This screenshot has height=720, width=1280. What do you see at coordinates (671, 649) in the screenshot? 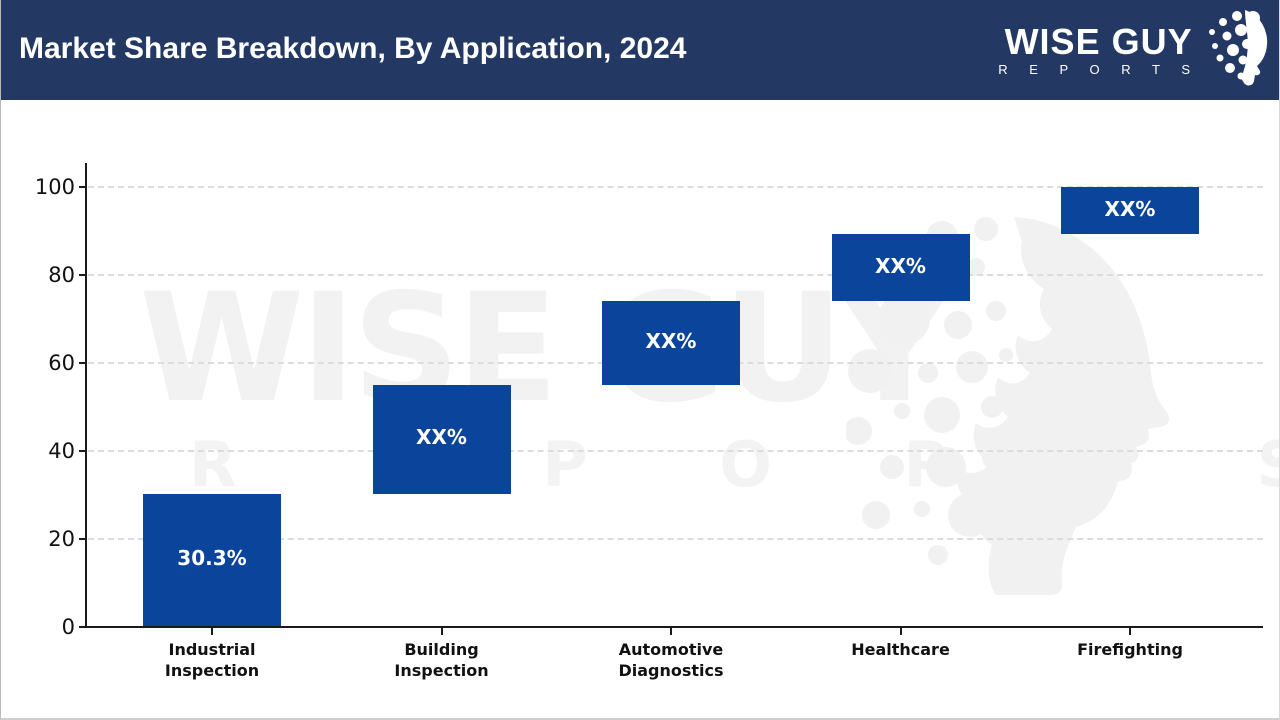
I see `category-label-line: Automotive` at bounding box center [671, 649].